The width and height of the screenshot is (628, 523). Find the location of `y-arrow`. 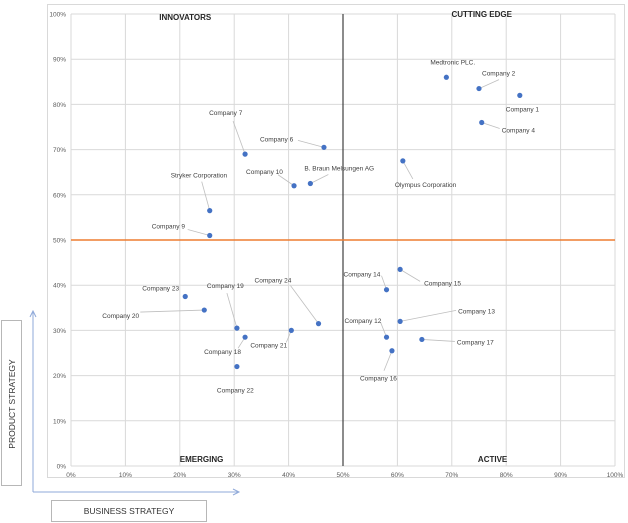

y-arrow is located at coordinates (33, 400).